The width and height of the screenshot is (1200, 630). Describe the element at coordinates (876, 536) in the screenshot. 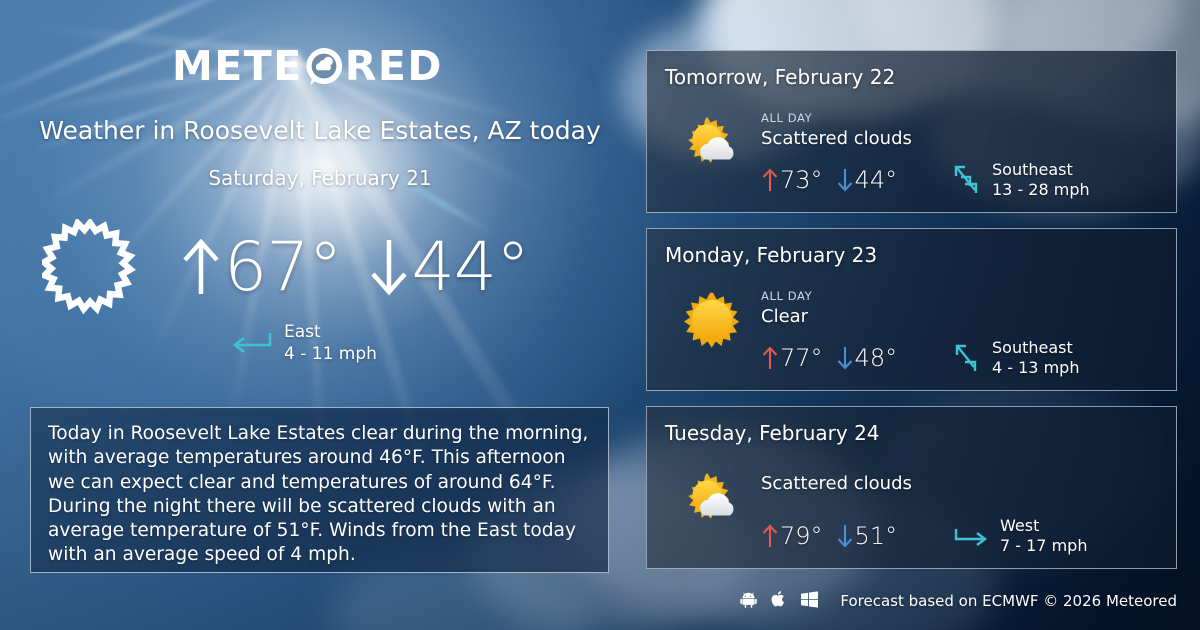

I see `forecast-min-temp-value: 51°` at that location.